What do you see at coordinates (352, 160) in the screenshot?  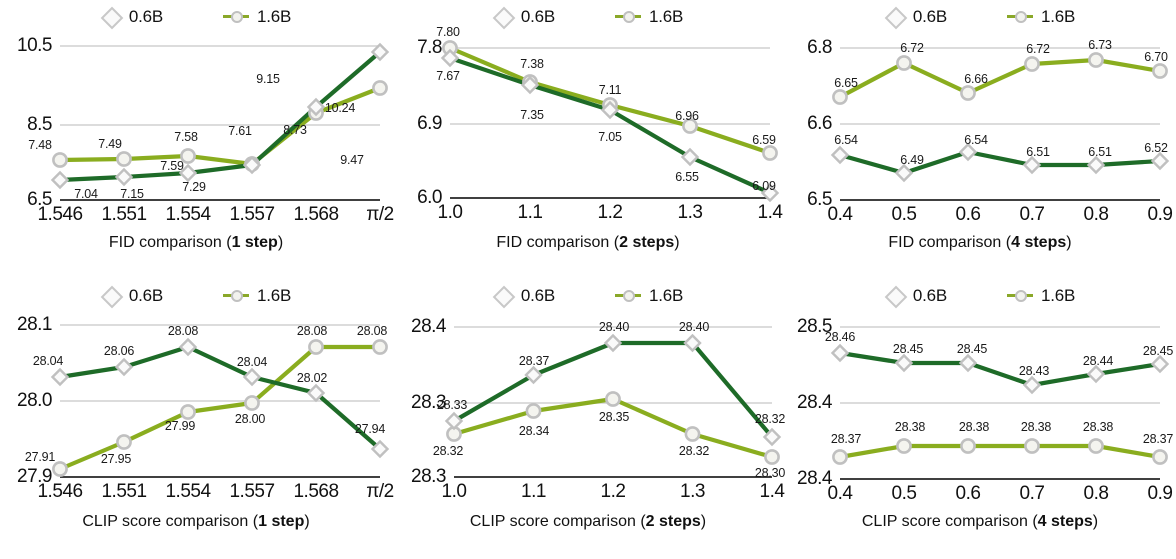 I see `data-label-series-0: 9.47` at bounding box center [352, 160].